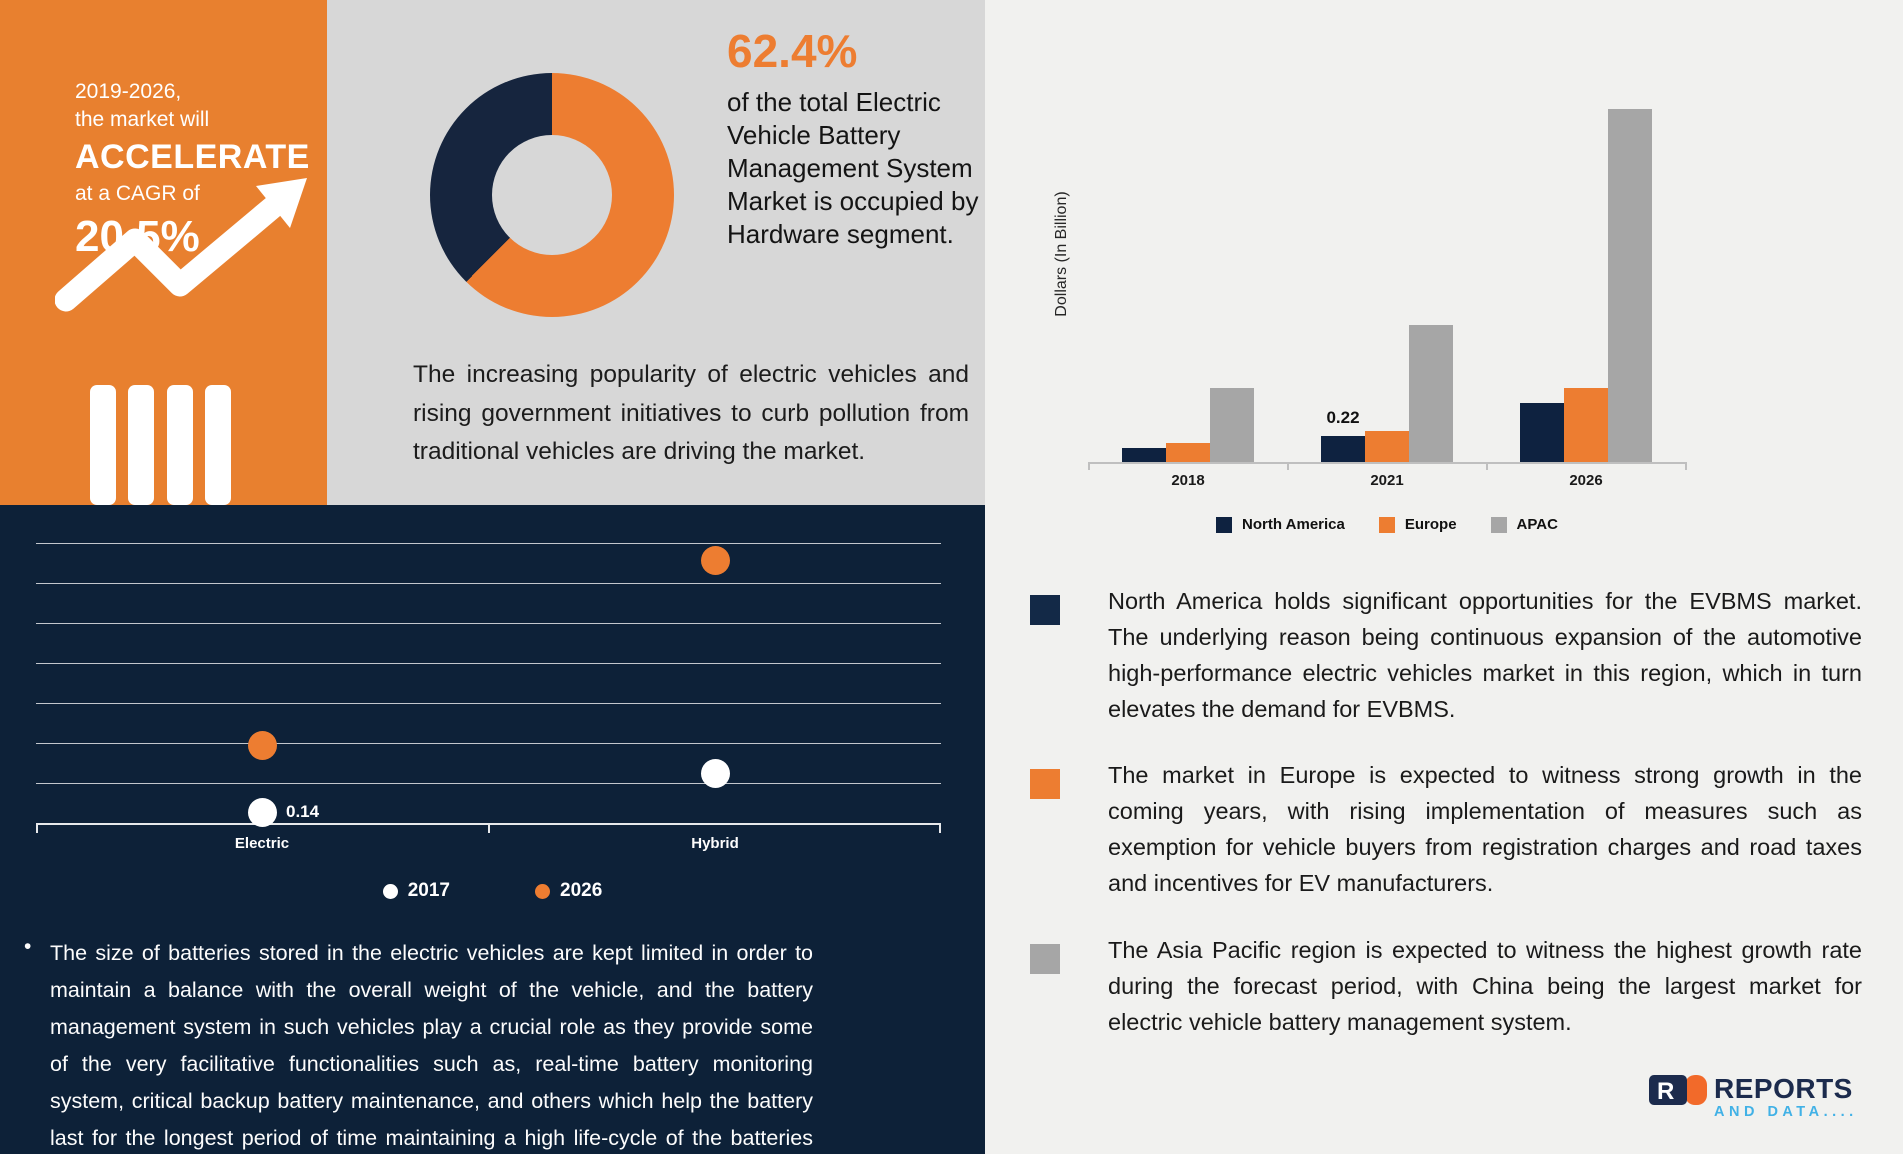 The height and width of the screenshot is (1154, 1903). I want to click on data-point-electric-2026, so click(262, 745).